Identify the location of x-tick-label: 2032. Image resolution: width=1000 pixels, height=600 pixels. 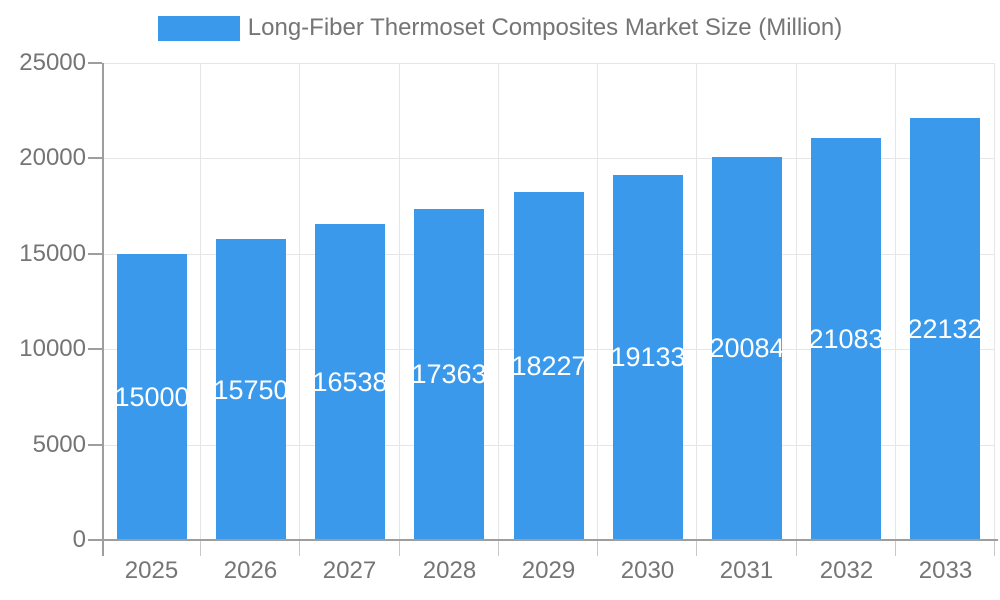
(846, 570).